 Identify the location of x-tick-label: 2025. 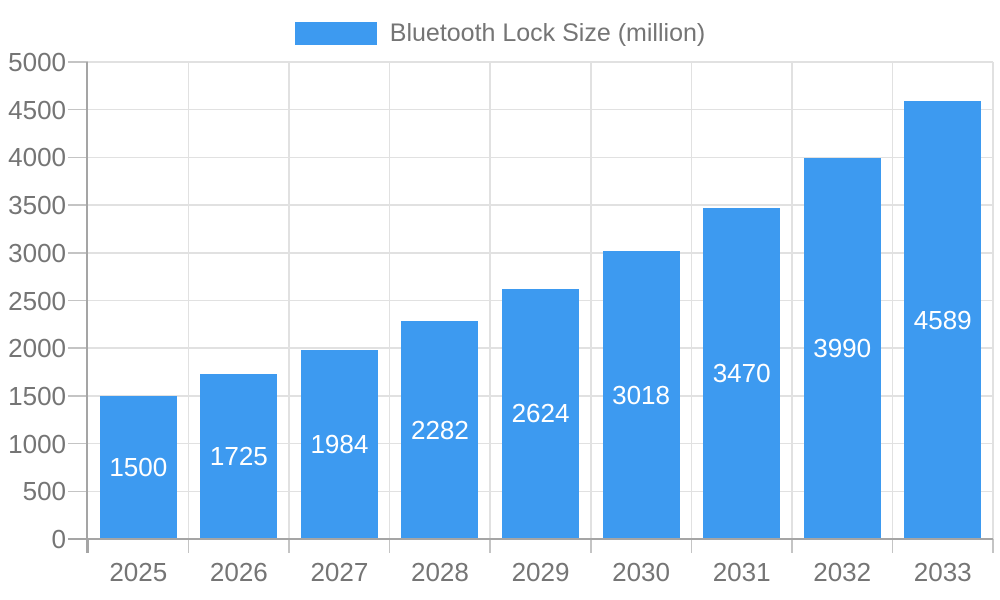
(138, 572).